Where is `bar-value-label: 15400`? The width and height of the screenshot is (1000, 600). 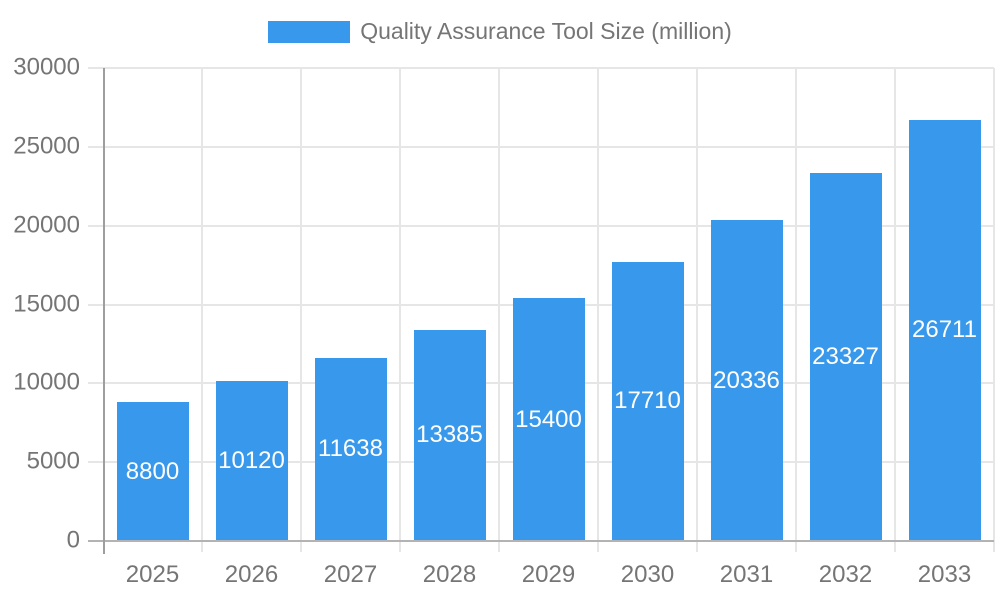 bar-value-label: 15400 is located at coordinates (548, 419).